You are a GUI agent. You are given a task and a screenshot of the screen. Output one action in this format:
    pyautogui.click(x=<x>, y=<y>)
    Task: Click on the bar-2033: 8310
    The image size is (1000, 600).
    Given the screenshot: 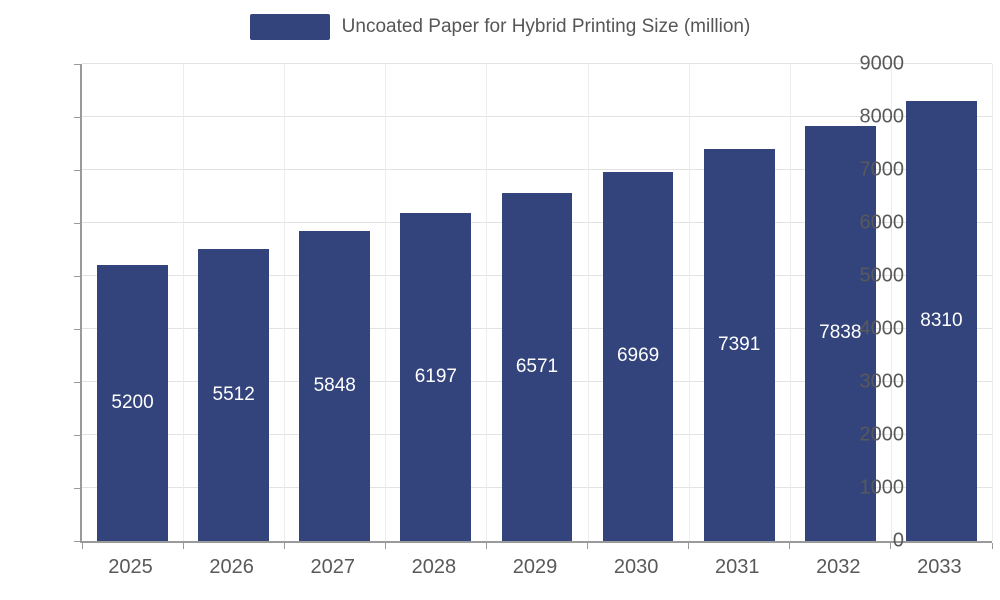 What is the action you would take?
    pyautogui.click(x=941, y=320)
    